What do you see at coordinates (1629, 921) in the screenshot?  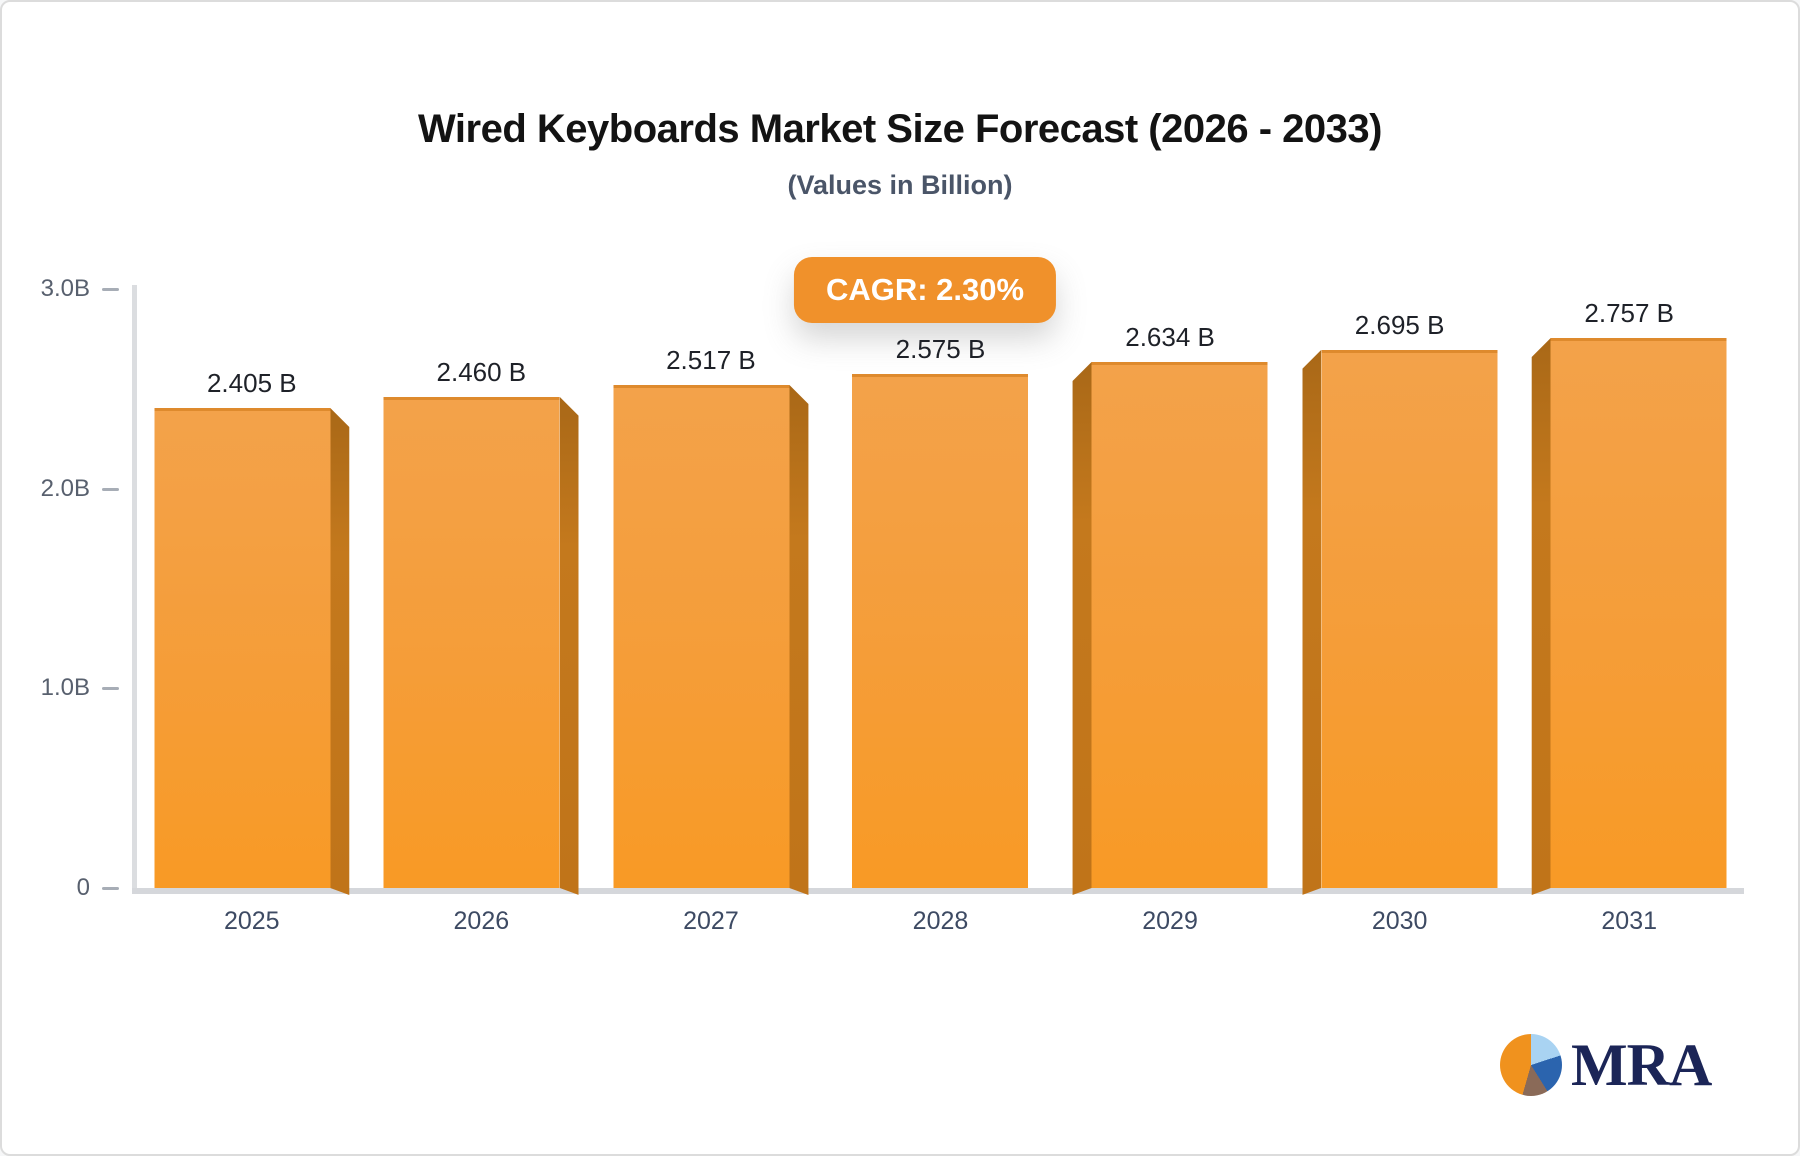 I see `x-tick-label: 2031` at bounding box center [1629, 921].